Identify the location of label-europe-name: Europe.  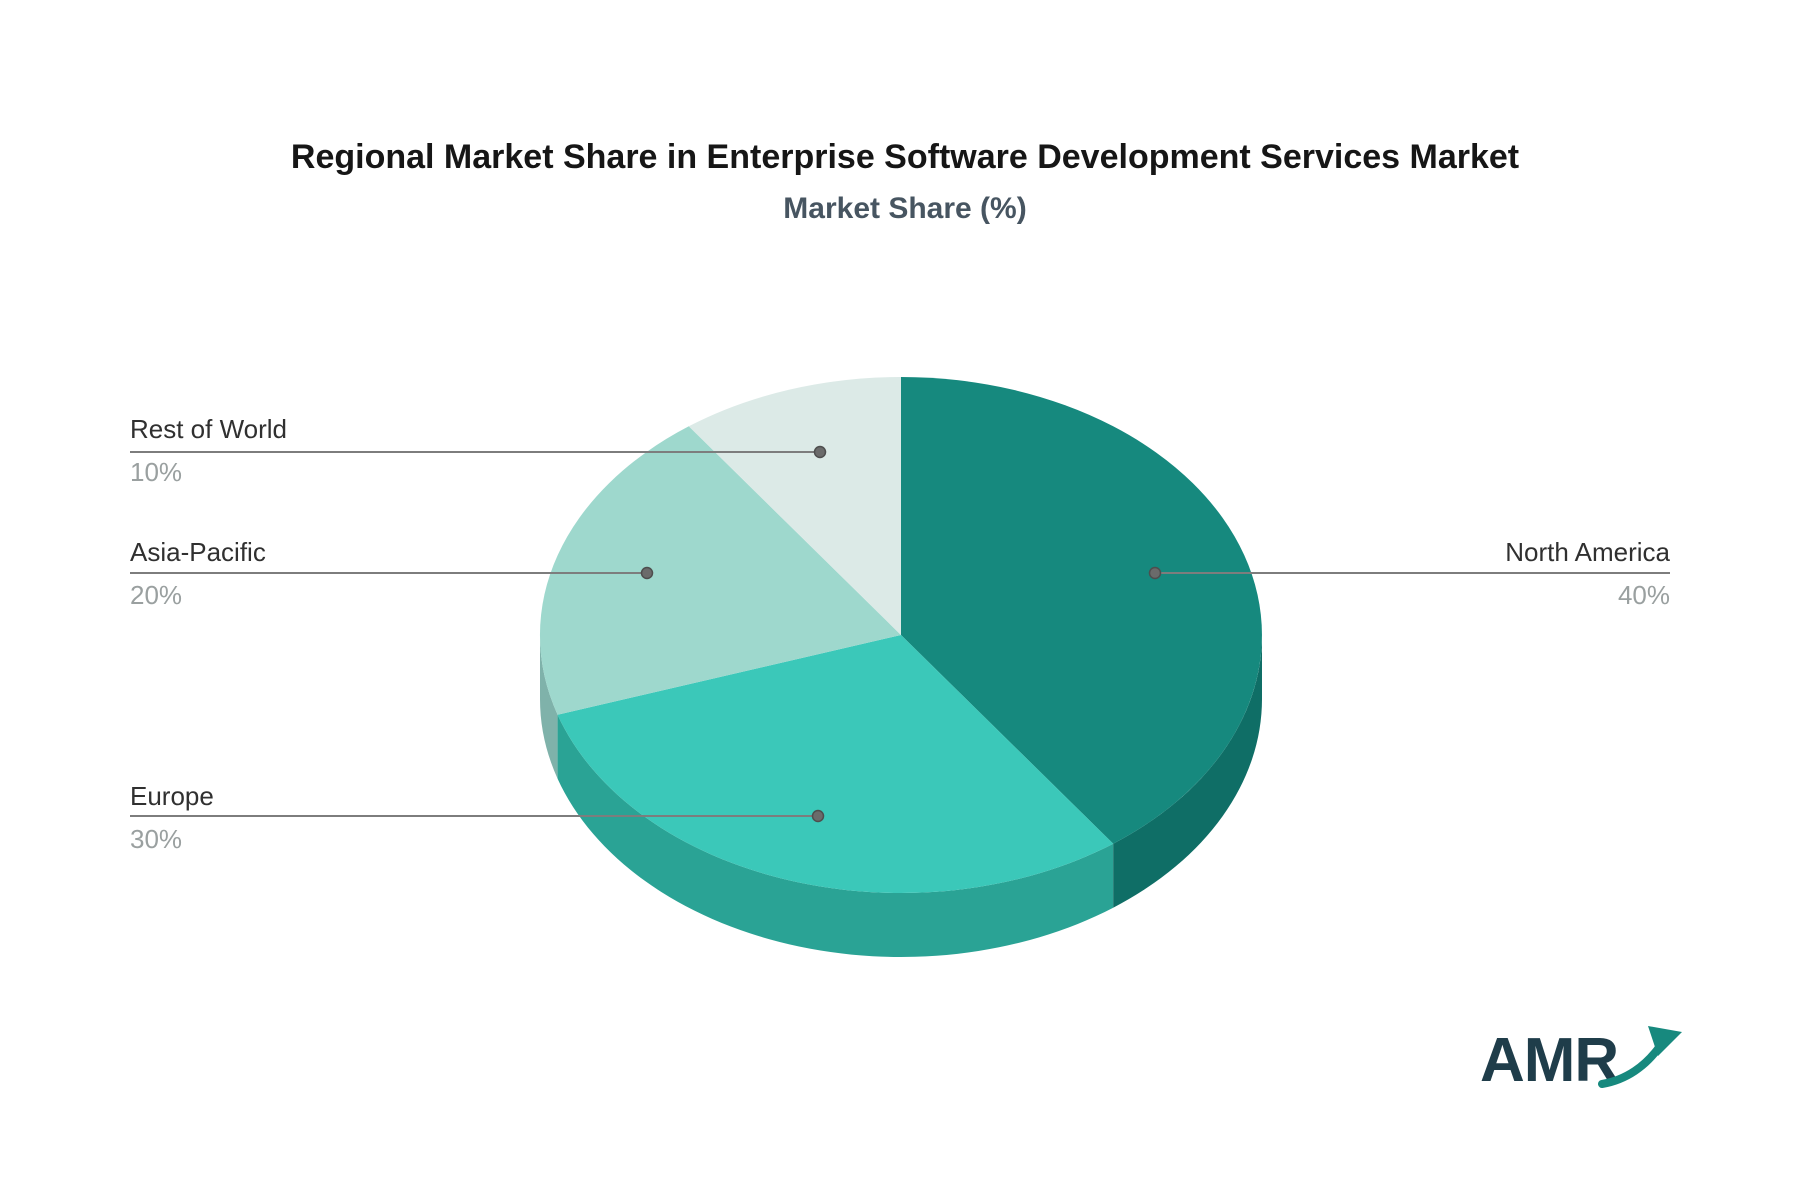
(172, 796).